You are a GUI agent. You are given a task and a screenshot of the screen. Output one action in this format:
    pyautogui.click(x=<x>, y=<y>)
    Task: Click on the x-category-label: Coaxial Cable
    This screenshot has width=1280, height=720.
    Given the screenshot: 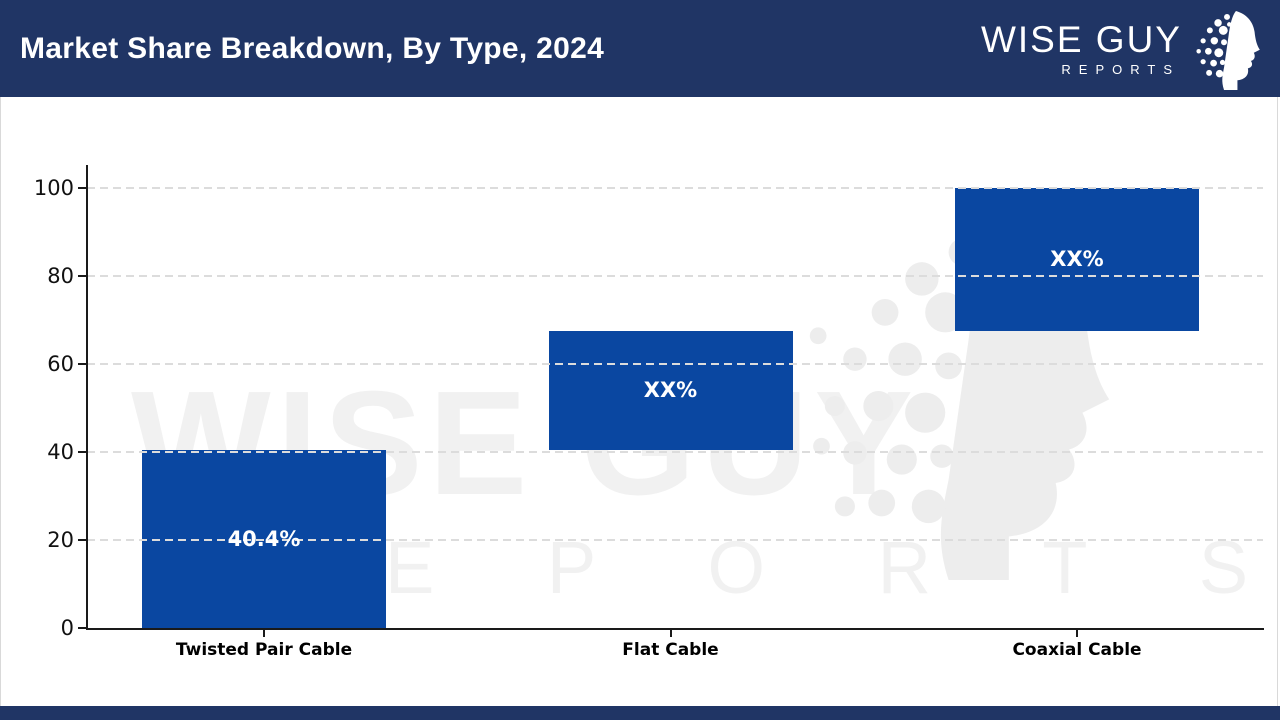 What is the action you would take?
    pyautogui.click(x=1077, y=650)
    